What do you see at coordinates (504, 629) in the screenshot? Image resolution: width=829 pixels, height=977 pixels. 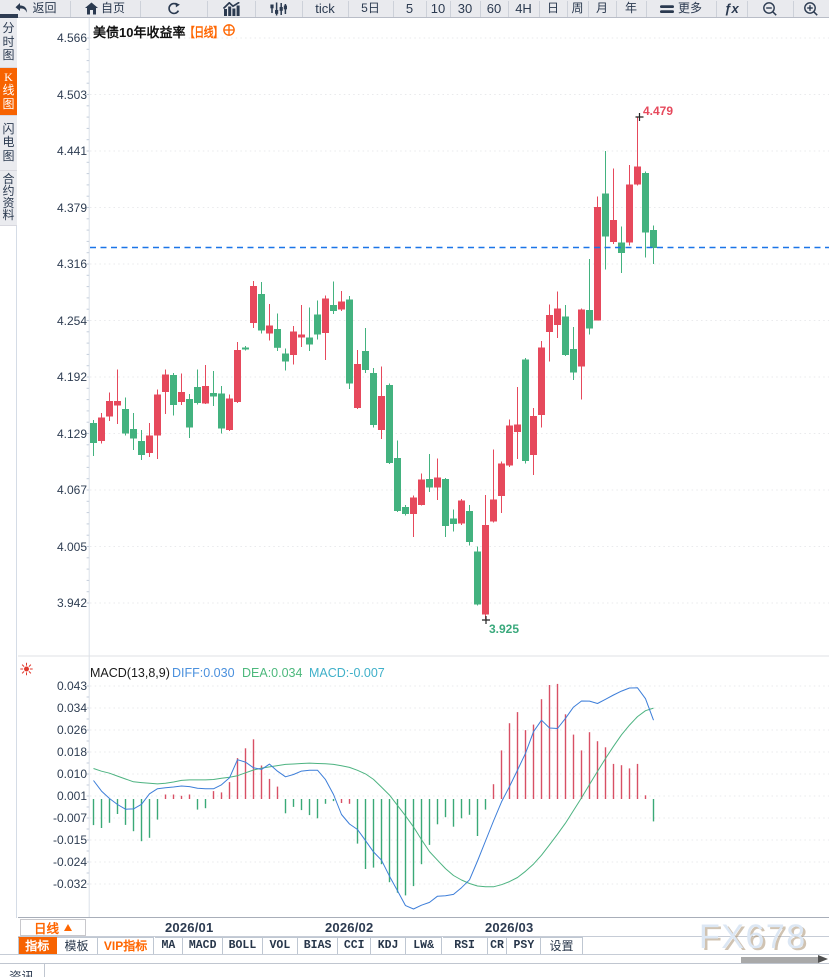 I see `svg-text: 3.925` at bounding box center [504, 629].